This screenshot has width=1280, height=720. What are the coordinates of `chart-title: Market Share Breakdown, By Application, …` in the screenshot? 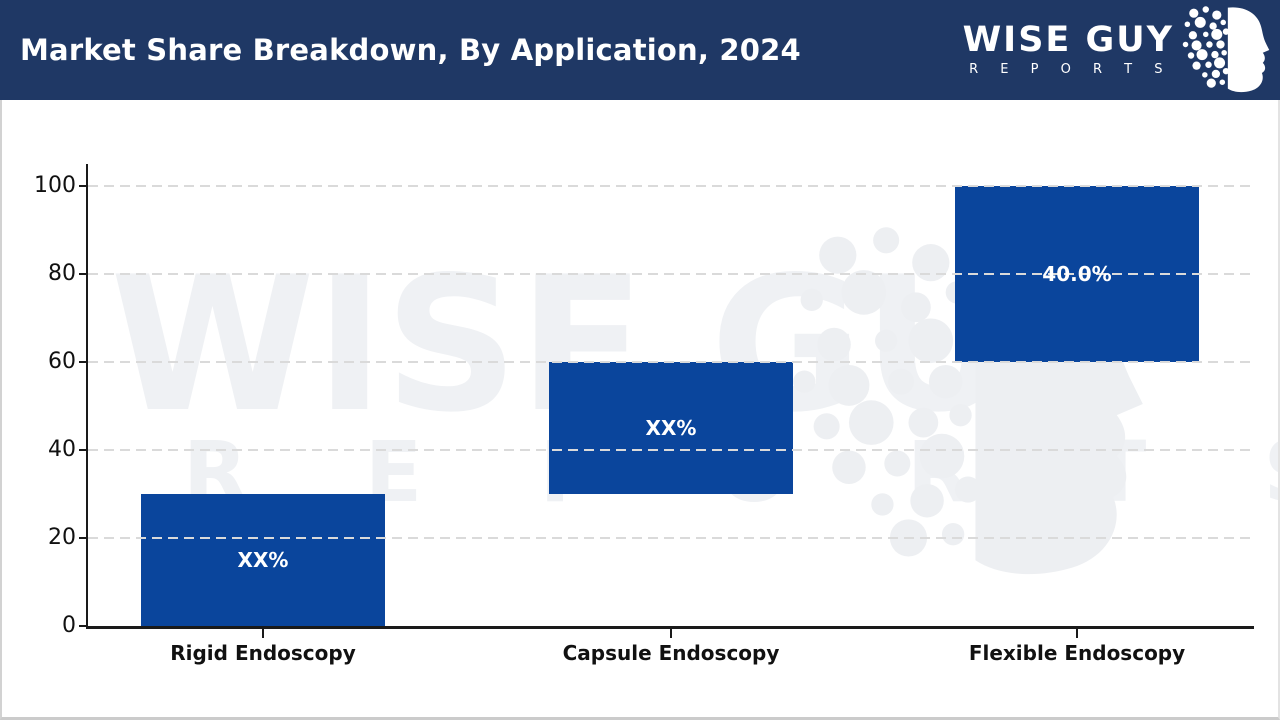 It's located at (410, 50).